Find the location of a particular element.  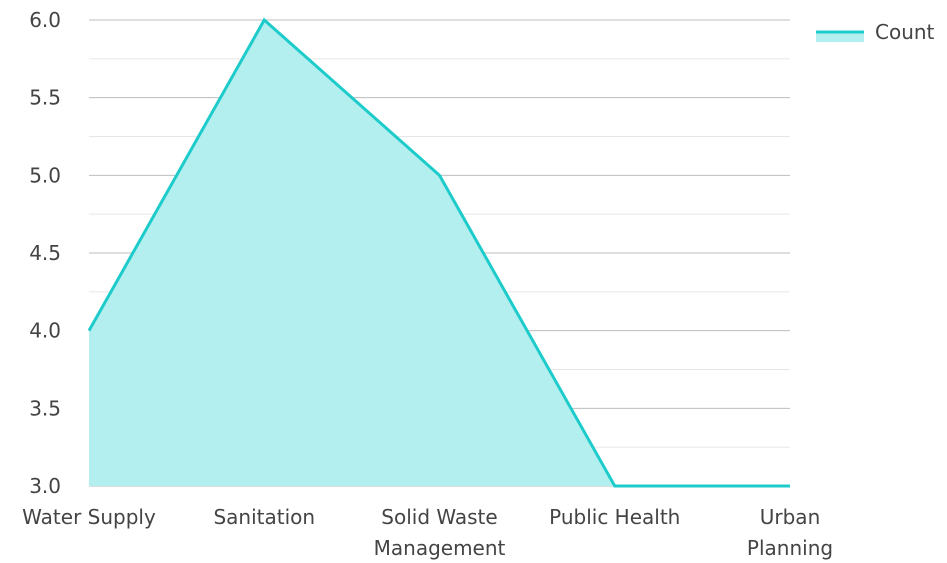

legend: Count is located at coordinates (875, 32).